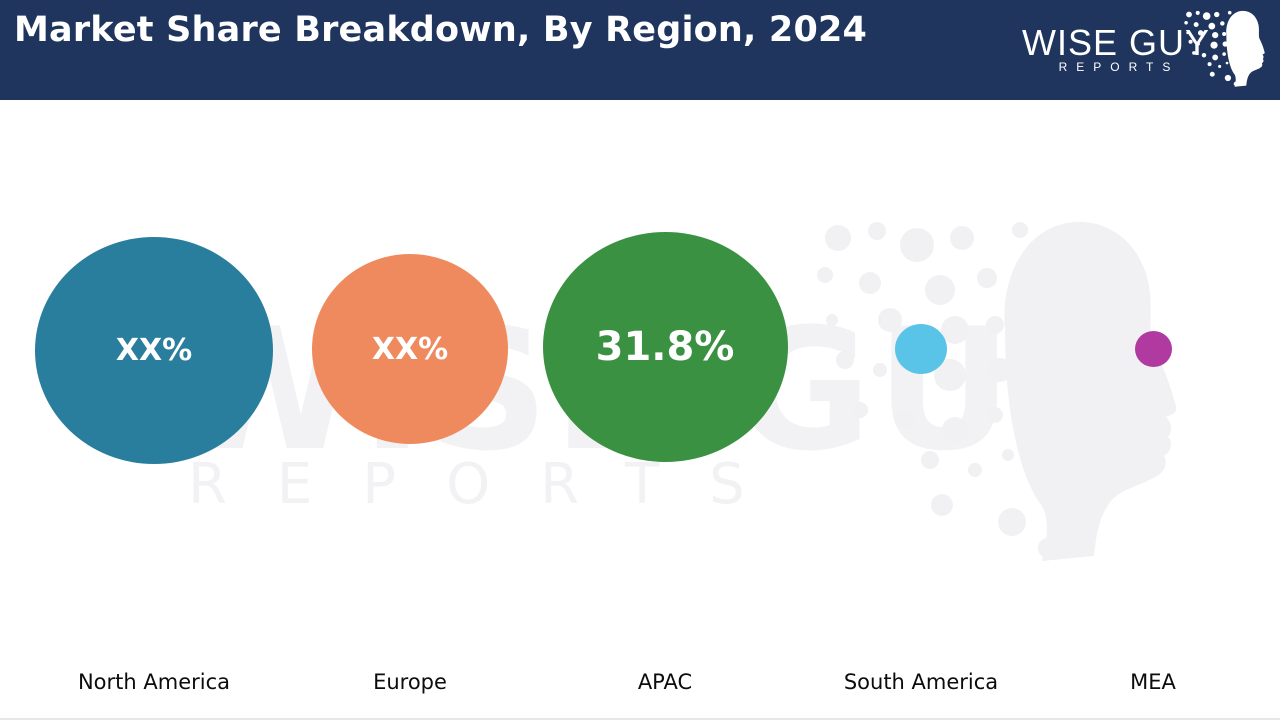 Image resolution: width=1280 pixels, height=720 pixels. What do you see at coordinates (921, 349) in the screenshot?
I see `bubble-south-america` at bounding box center [921, 349].